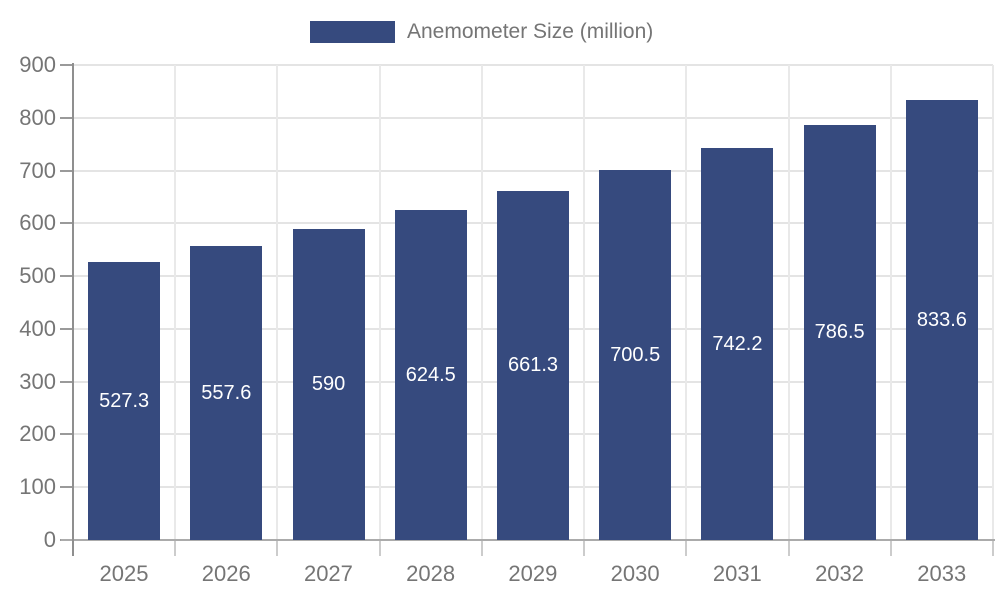  I want to click on bar-value-label: 661.3, so click(533, 365).